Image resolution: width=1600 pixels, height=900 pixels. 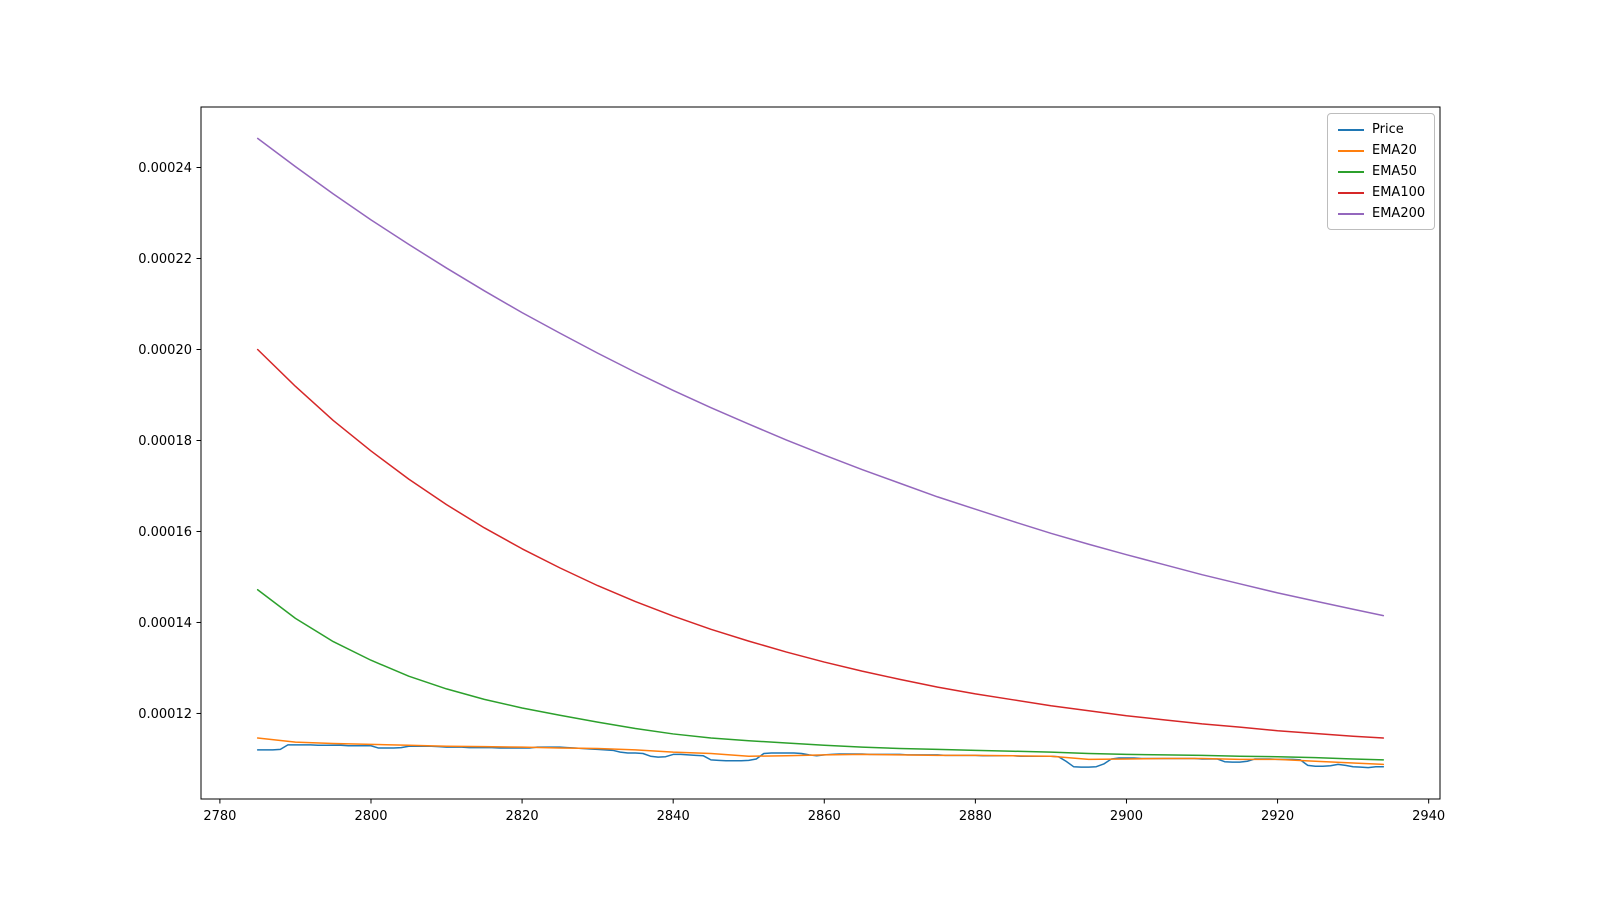 I want to click on x-tick-label: 2820, so click(x=522, y=816).